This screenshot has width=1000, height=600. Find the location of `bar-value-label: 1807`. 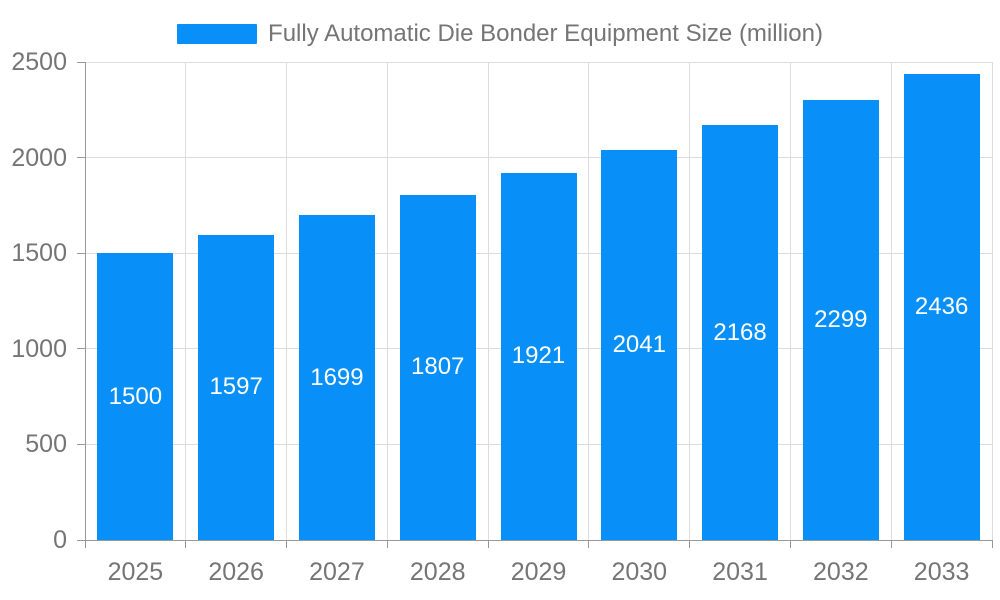

bar-value-label: 1807 is located at coordinates (438, 367).